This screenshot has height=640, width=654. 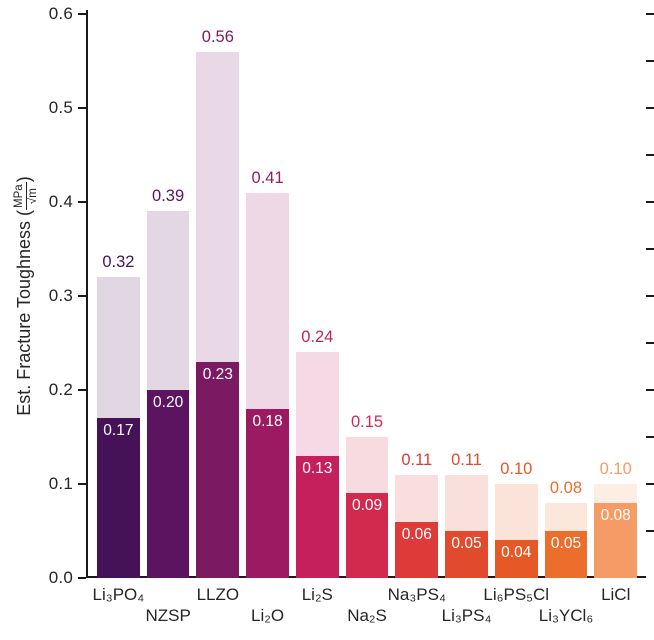 I want to click on y-tick-label: 0.3, so click(x=60, y=295).